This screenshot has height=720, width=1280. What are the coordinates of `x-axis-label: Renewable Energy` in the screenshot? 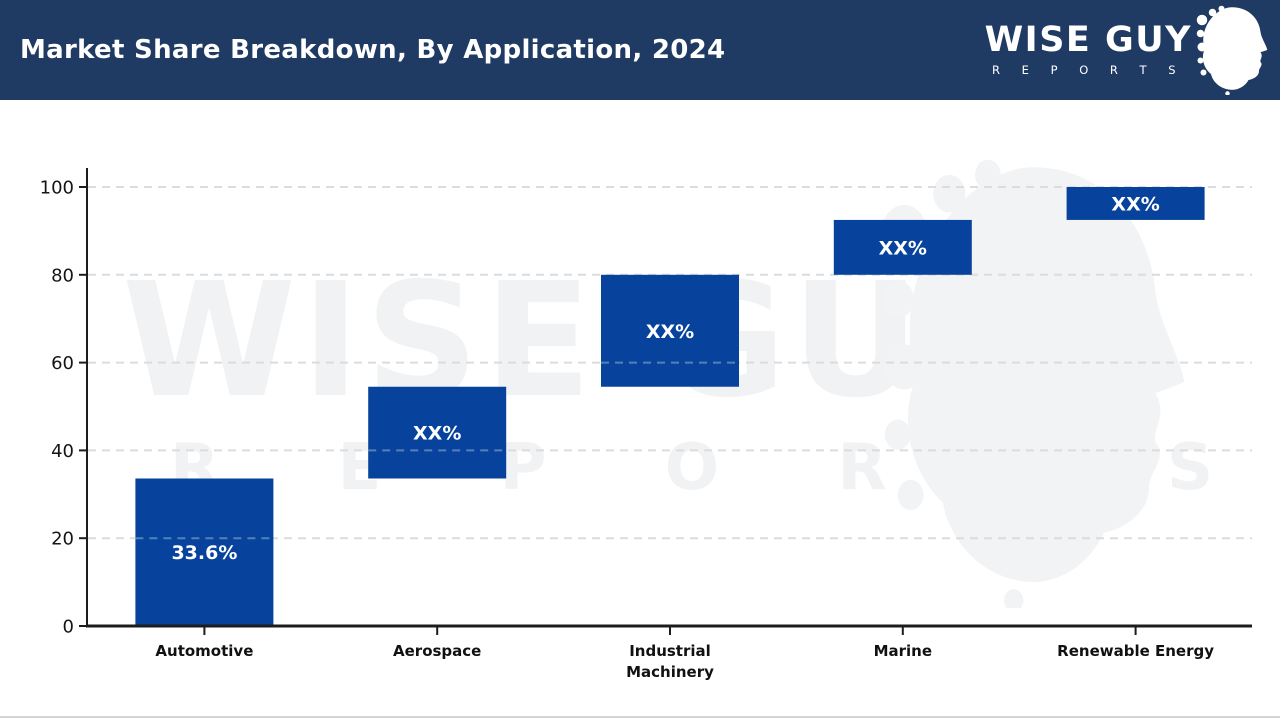 It's located at (1135, 651).